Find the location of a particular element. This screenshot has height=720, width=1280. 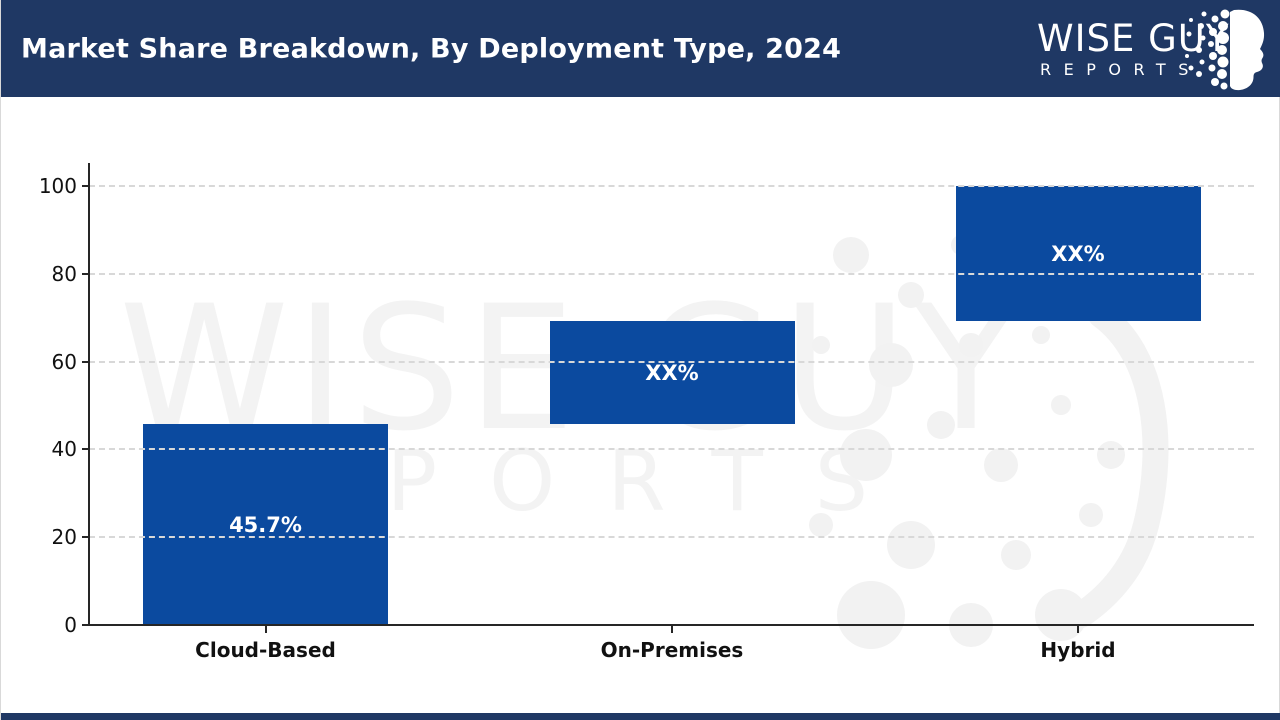

y-tick-label-60: 60 is located at coordinates (64, 361).